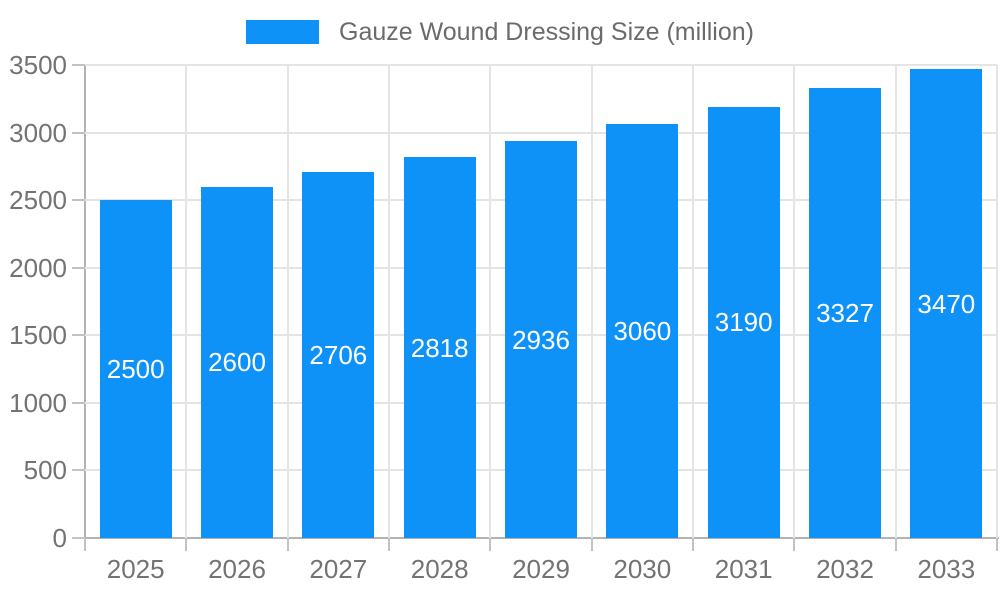 This screenshot has width=1000, height=600. Describe the element at coordinates (743, 322) in the screenshot. I see `bar-2031` at that location.